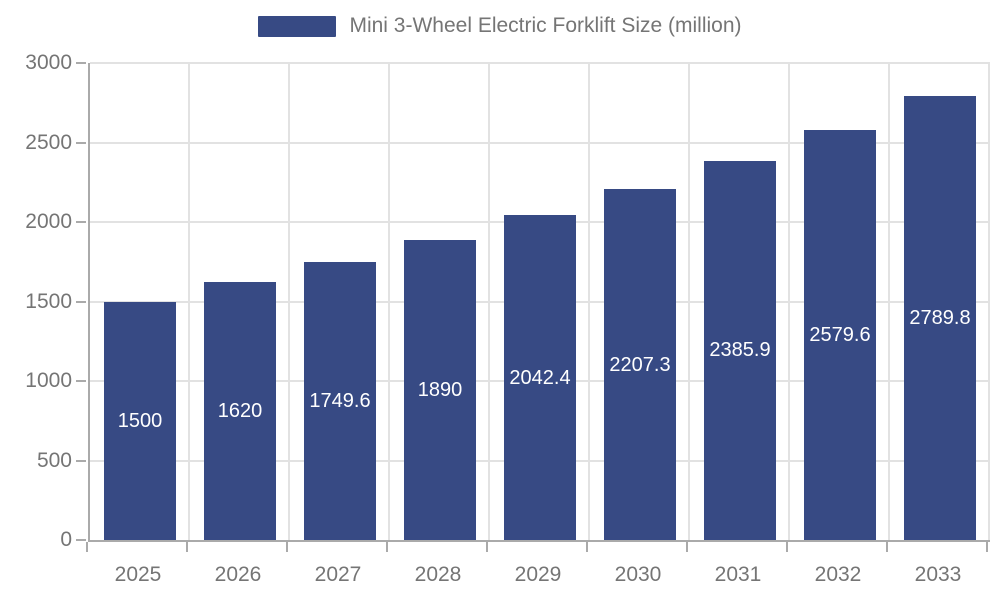 This screenshot has width=1000, height=600. What do you see at coordinates (638, 574) in the screenshot?
I see `x-tick-label: 2030` at bounding box center [638, 574].